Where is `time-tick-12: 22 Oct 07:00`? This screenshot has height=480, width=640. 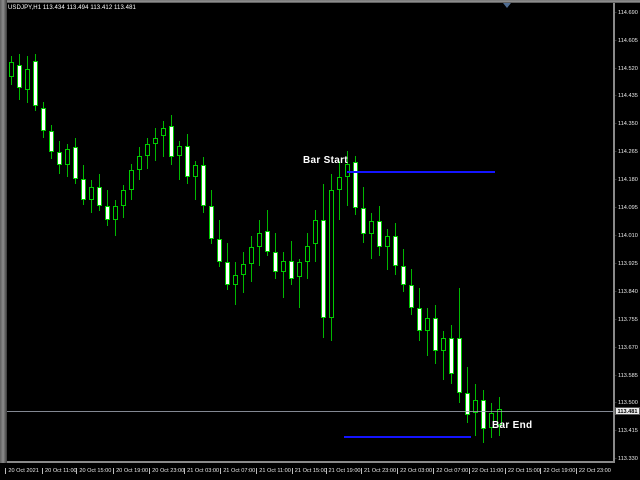
time-tick-12: 22 Oct 07:00 is located at coordinates (450, 471).